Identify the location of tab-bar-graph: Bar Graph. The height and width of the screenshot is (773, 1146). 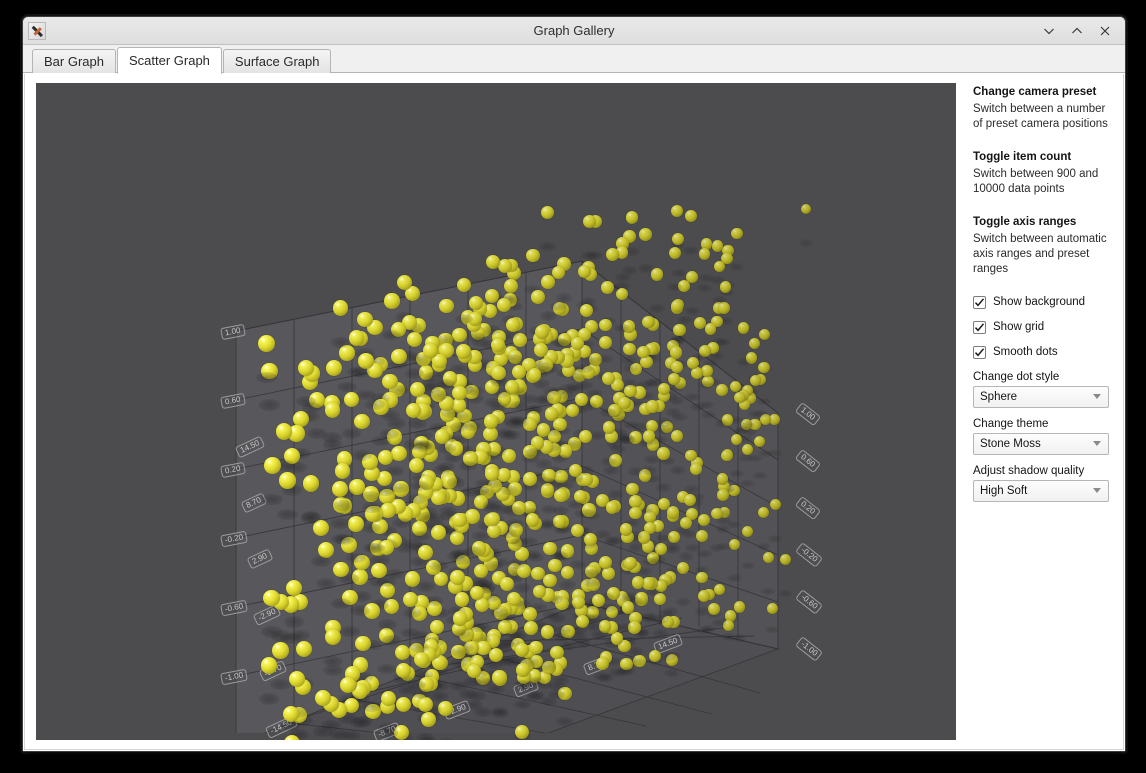
(74, 61).